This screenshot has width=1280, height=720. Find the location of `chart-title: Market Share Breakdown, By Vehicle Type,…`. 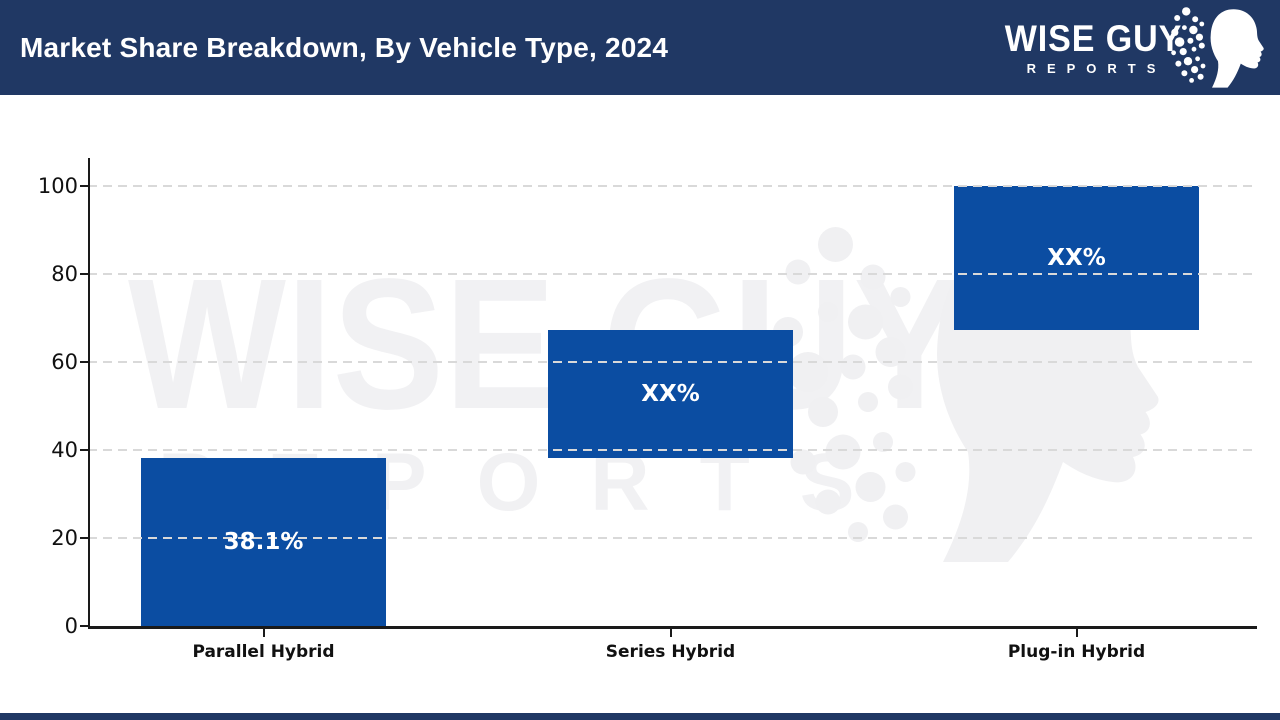

chart-title: Market Share Breakdown, By Vehicle Type,… is located at coordinates (344, 47).